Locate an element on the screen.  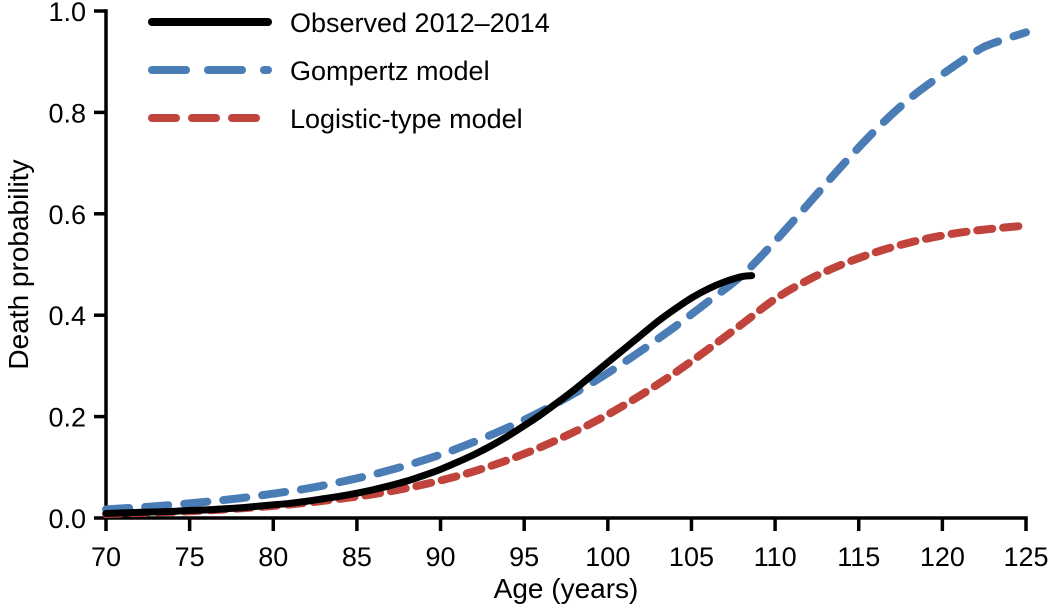
legend-label: Logistic-type model is located at coordinates (406, 119).